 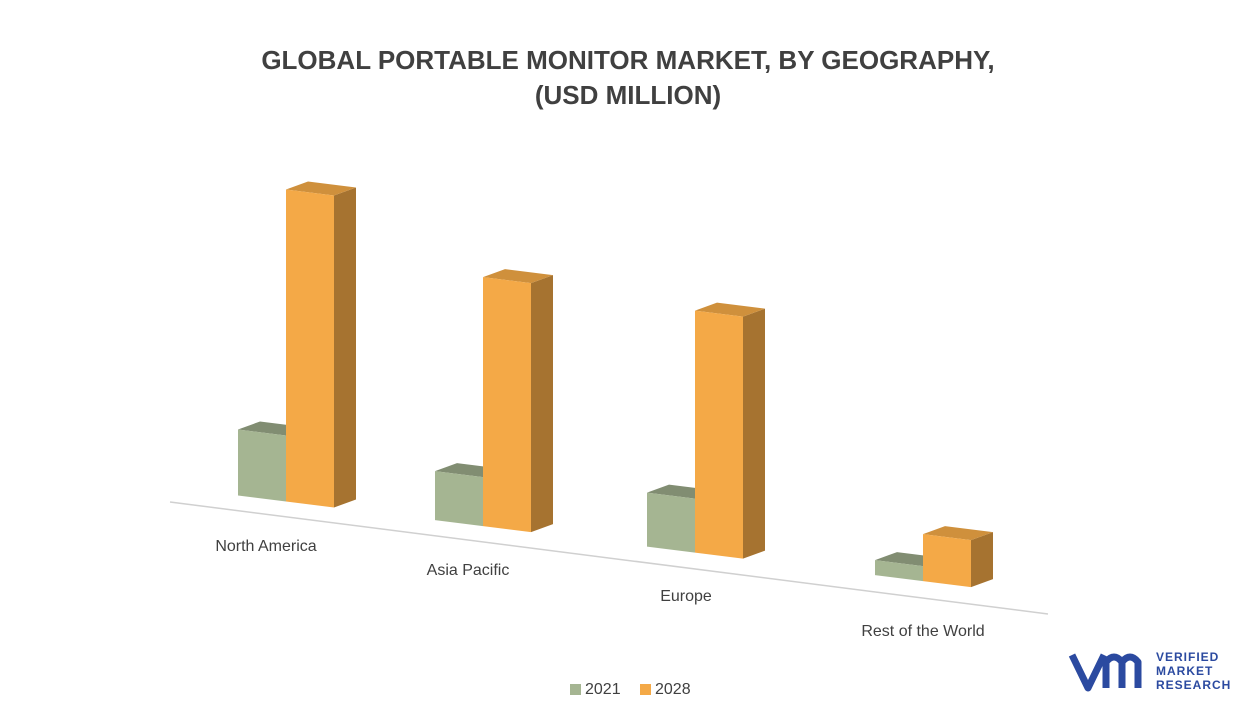 I want to click on legend-label: 2021, so click(x=603, y=689).